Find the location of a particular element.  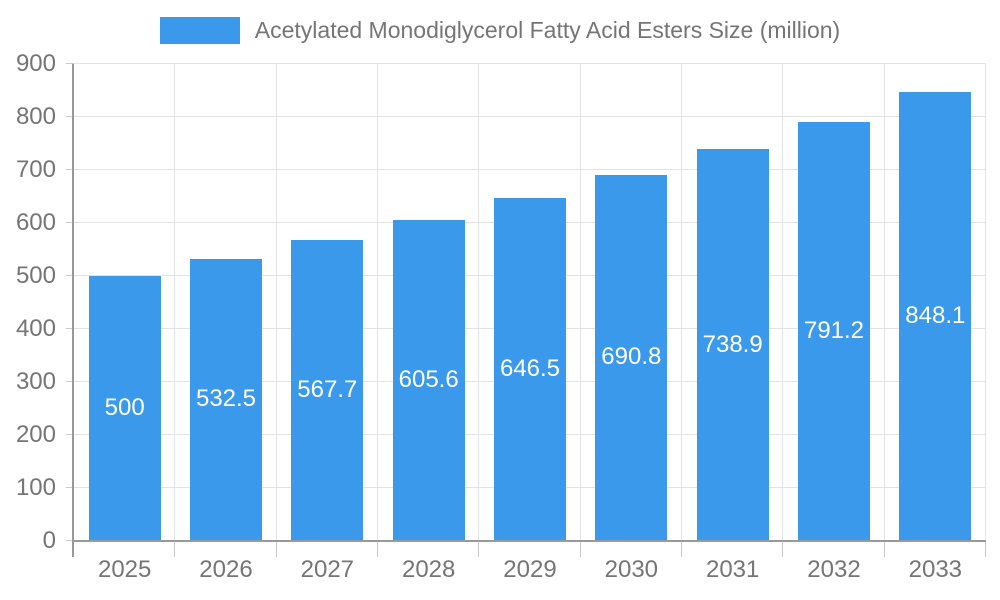

bar-2032 is located at coordinates (834, 330).